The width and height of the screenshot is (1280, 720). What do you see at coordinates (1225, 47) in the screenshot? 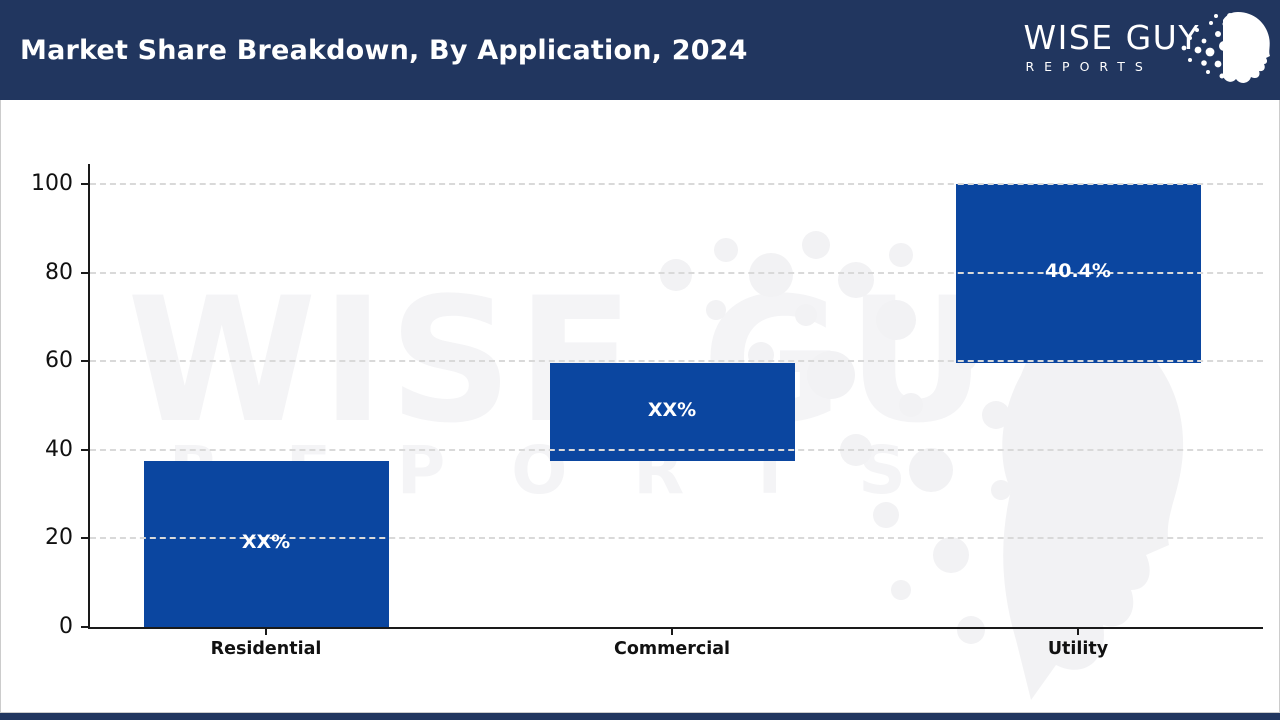
I see `wiseguy-face-icon` at bounding box center [1225, 47].